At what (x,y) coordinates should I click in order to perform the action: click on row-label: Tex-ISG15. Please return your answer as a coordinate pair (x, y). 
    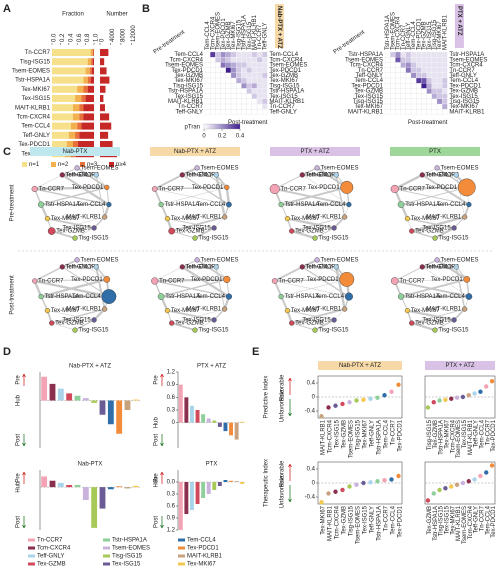
    Looking at the image, I should click on (36, 99).